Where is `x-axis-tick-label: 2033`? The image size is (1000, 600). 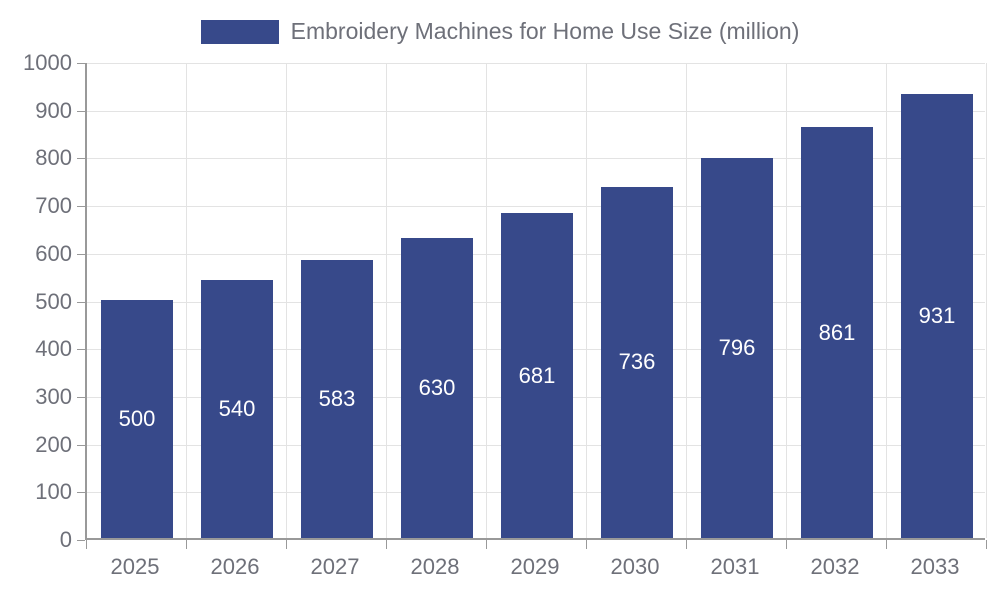
x-axis-tick-label: 2033 is located at coordinates (935, 566).